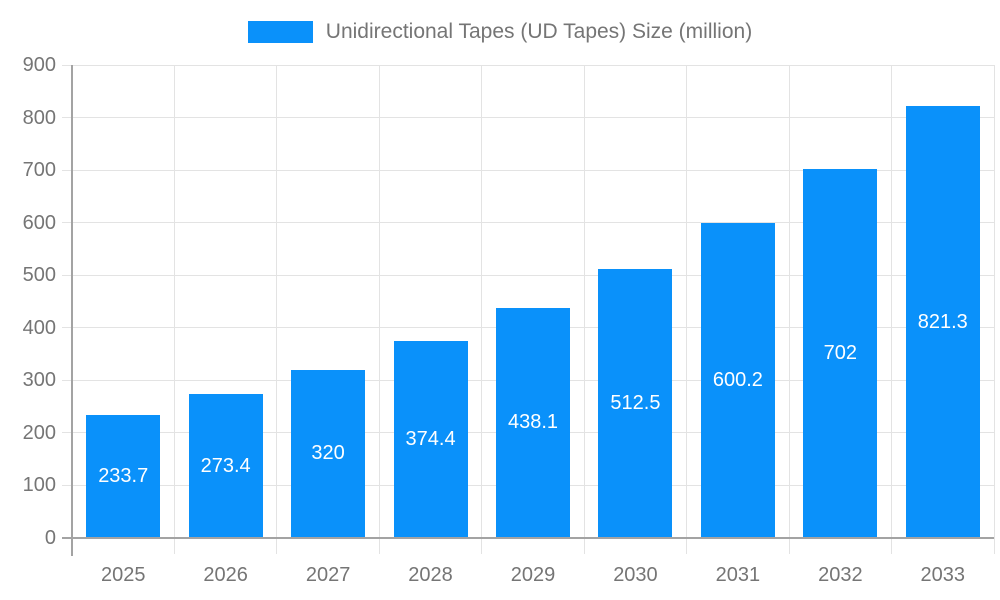 This screenshot has width=1000, height=600. I want to click on x-axis-label: 2032, so click(840, 575).